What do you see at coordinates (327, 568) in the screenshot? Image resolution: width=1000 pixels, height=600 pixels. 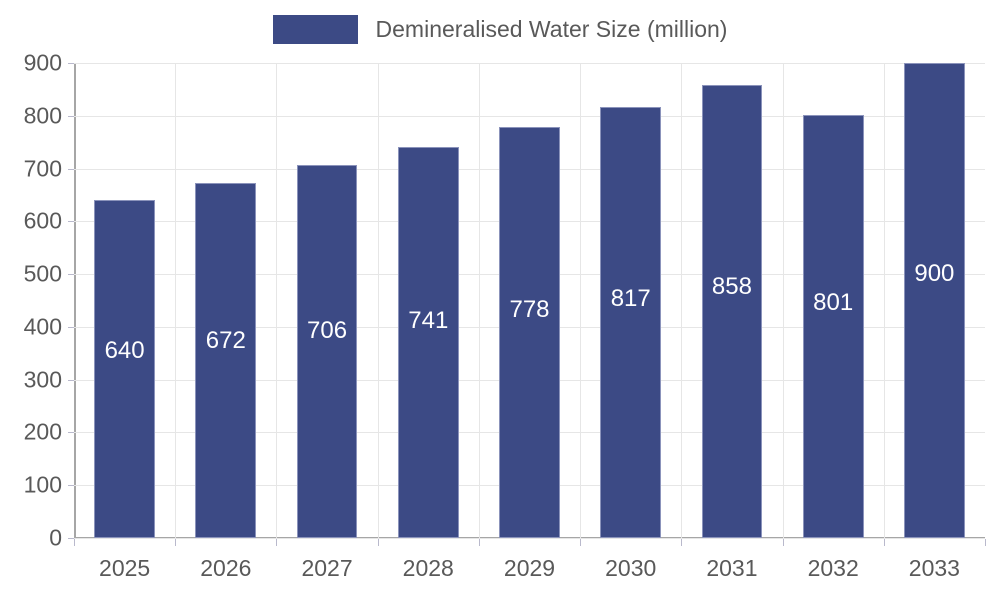 I see `x-axis-tick-label: 2027` at bounding box center [327, 568].